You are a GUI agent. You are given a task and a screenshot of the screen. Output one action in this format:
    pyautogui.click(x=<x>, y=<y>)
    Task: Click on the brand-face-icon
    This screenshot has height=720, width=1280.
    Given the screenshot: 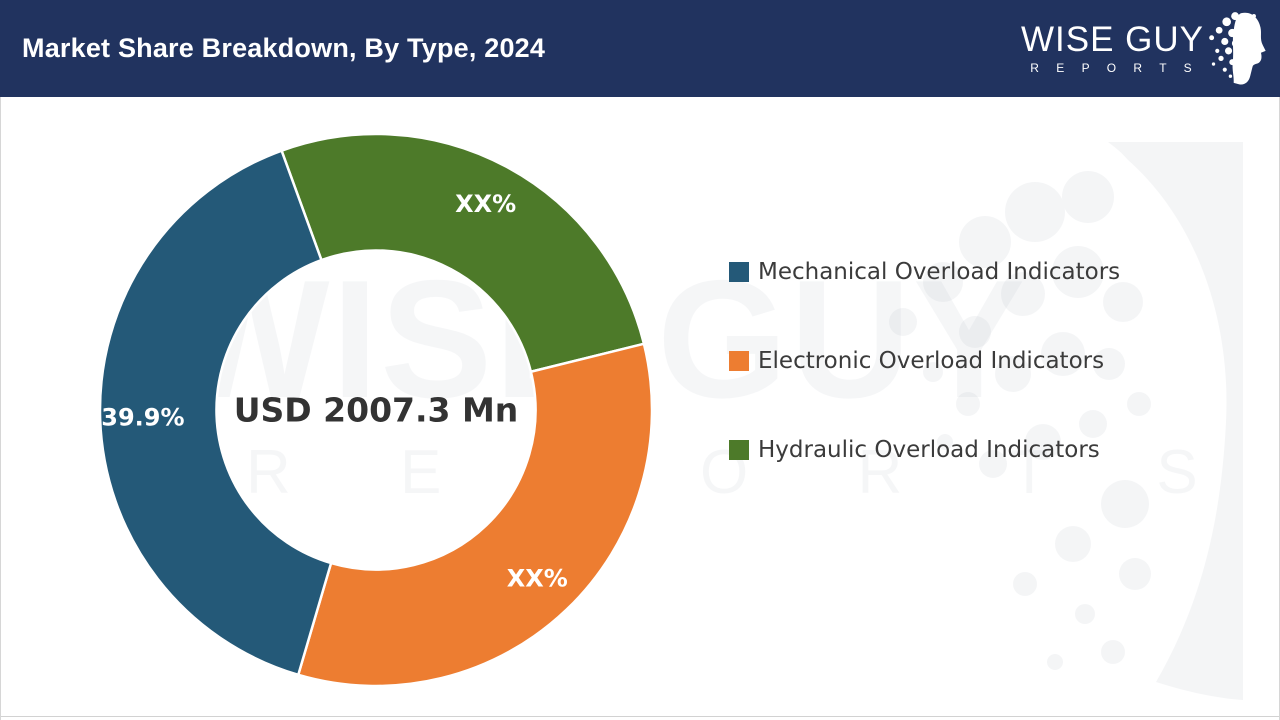 What is the action you would take?
    pyautogui.click(x=1237, y=48)
    